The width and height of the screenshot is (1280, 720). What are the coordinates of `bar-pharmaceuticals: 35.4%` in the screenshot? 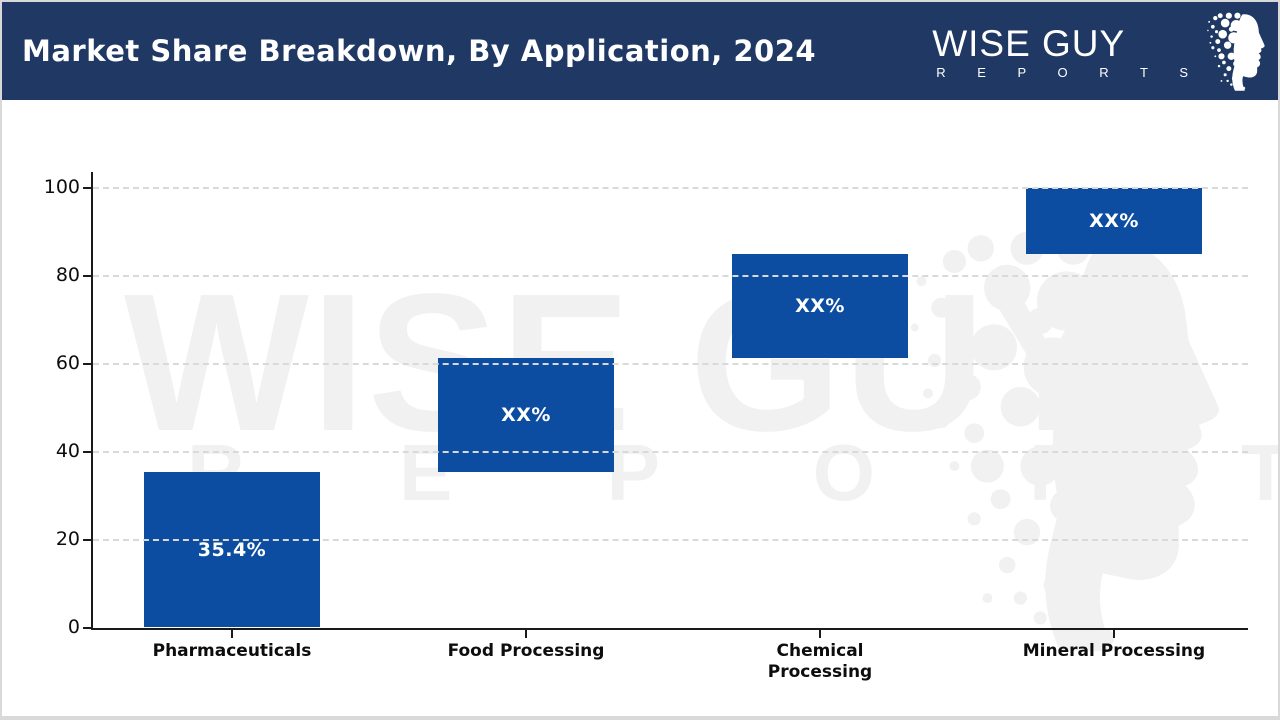 It's located at (232, 549).